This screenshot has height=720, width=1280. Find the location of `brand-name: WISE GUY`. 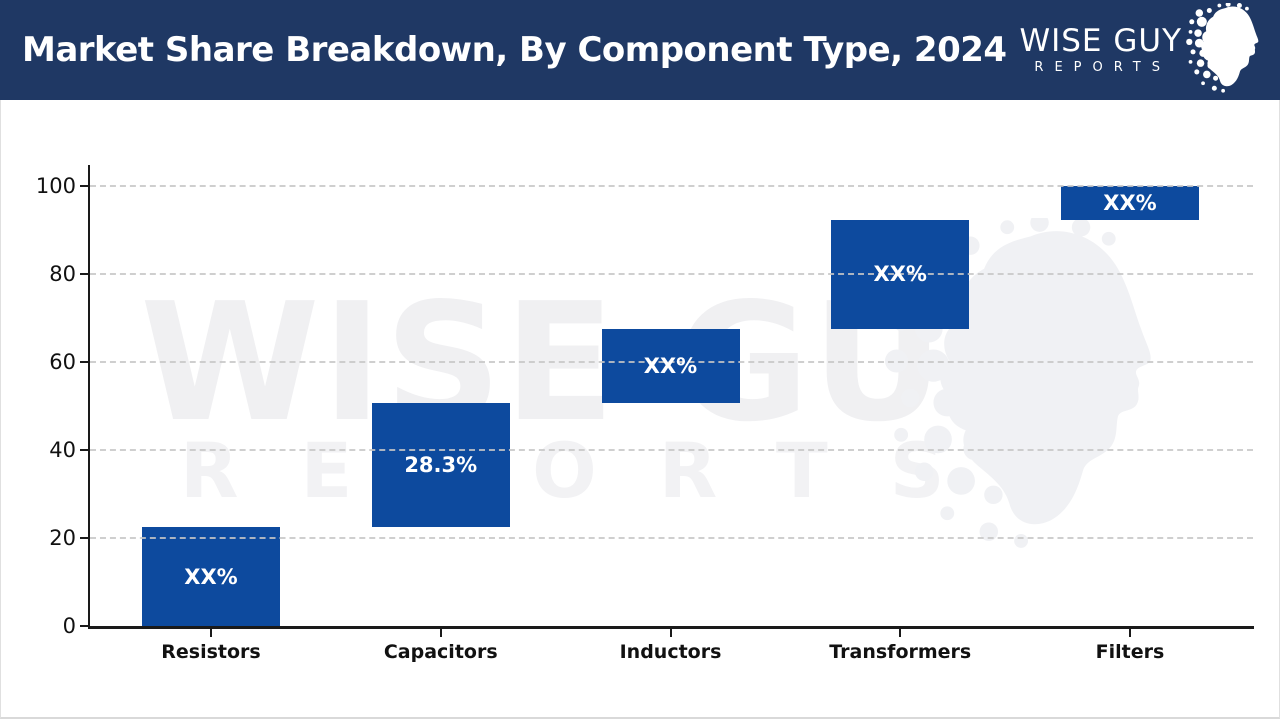

brand-name: WISE GUY is located at coordinates (1100, 41).